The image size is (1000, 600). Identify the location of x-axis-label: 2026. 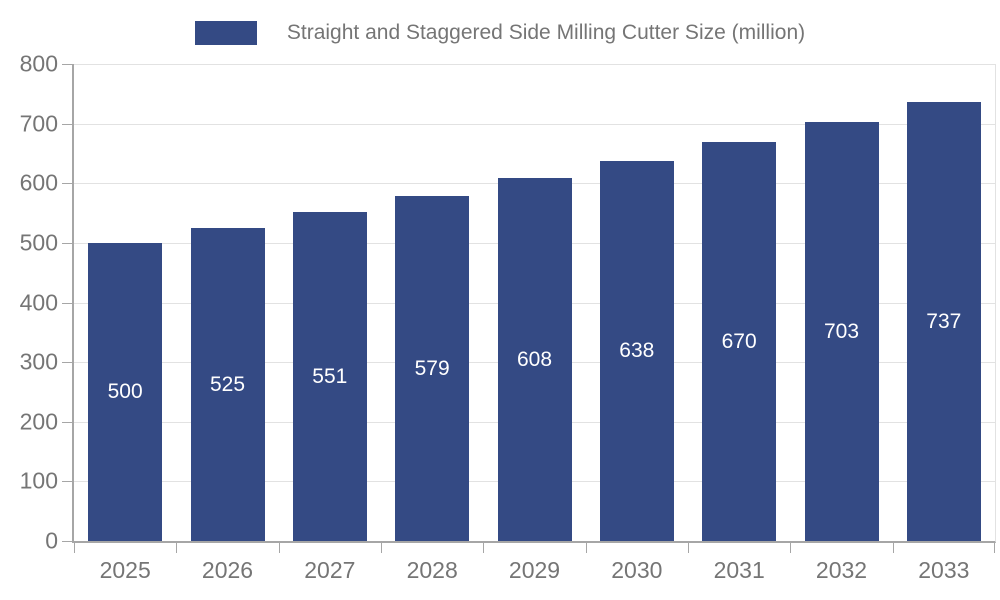
(227, 570).